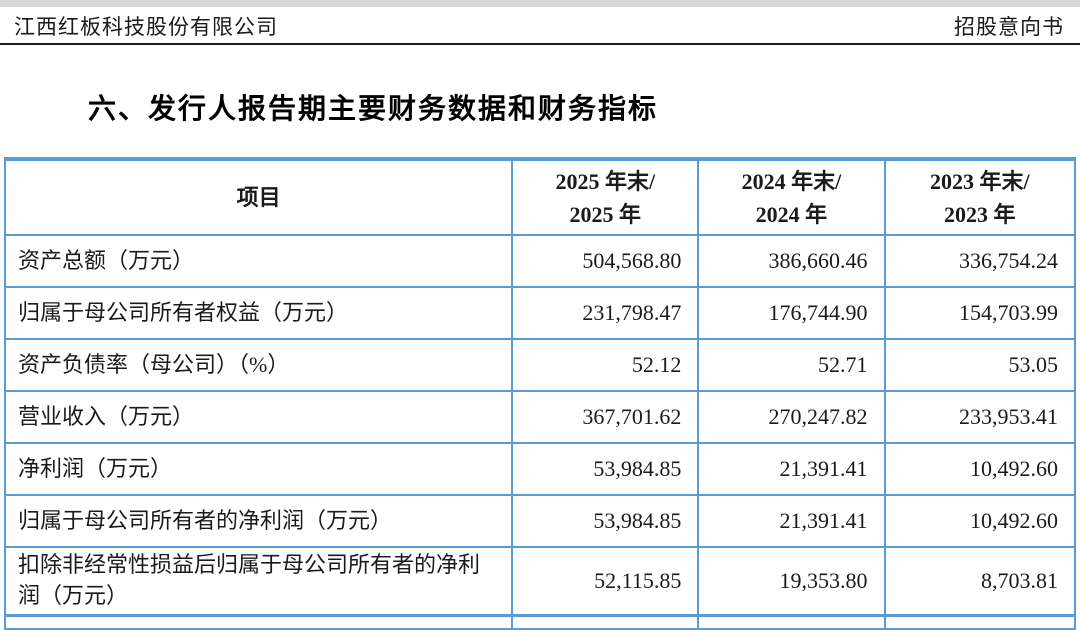  Describe the element at coordinates (791, 417) in the screenshot. I see `row-value-2024: 270,247.82` at that location.